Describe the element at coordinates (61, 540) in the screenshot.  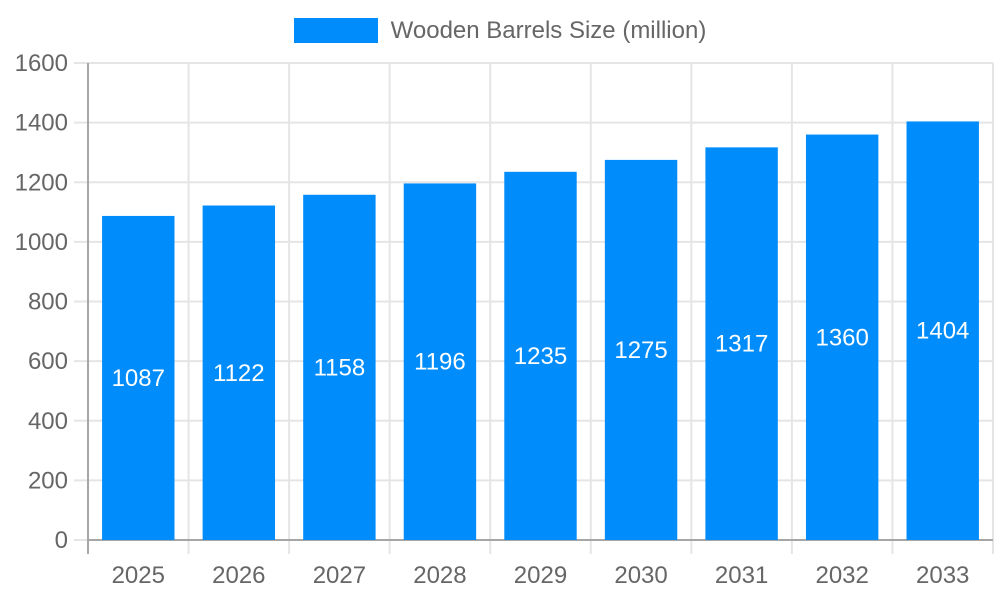
I see `y-axis-label: 0` at that location.